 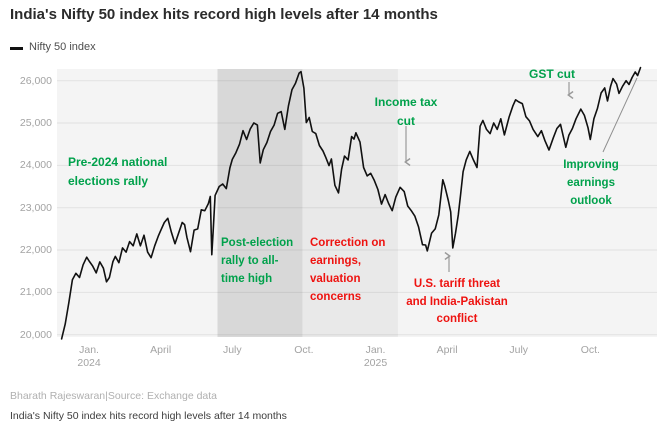 What do you see at coordinates (118, 171) in the screenshot?
I see `annotation-pre-2024-rally: Pre-2024 national elections rally` at bounding box center [118, 171].